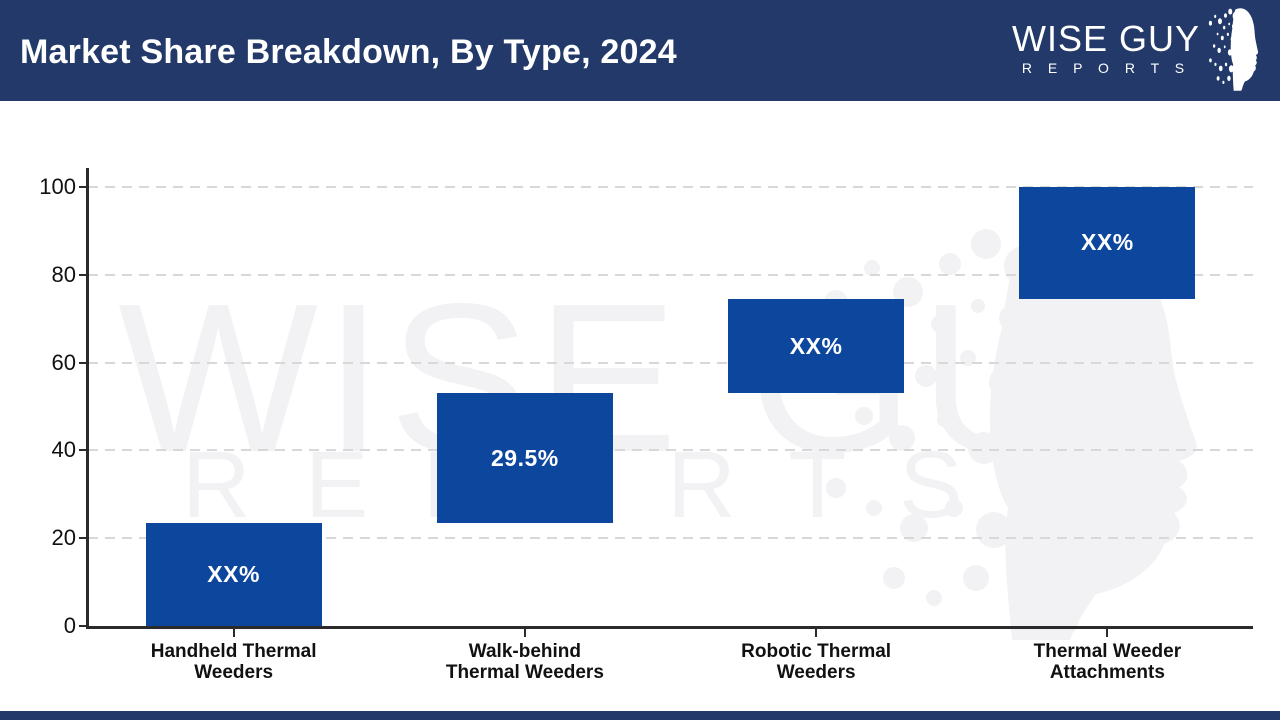 The width and height of the screenshot is (1280, 720). I want to click on bar-segment: 29.5%, so click(524, 458).